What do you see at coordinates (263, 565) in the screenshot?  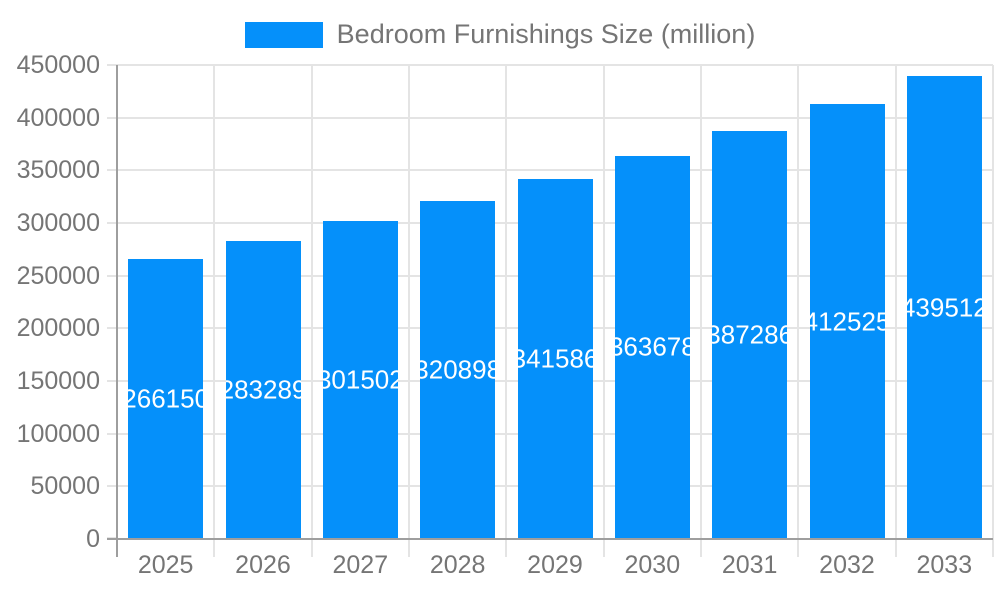 I see `x-tick-label: 2026` at bounding box center [263, 565].